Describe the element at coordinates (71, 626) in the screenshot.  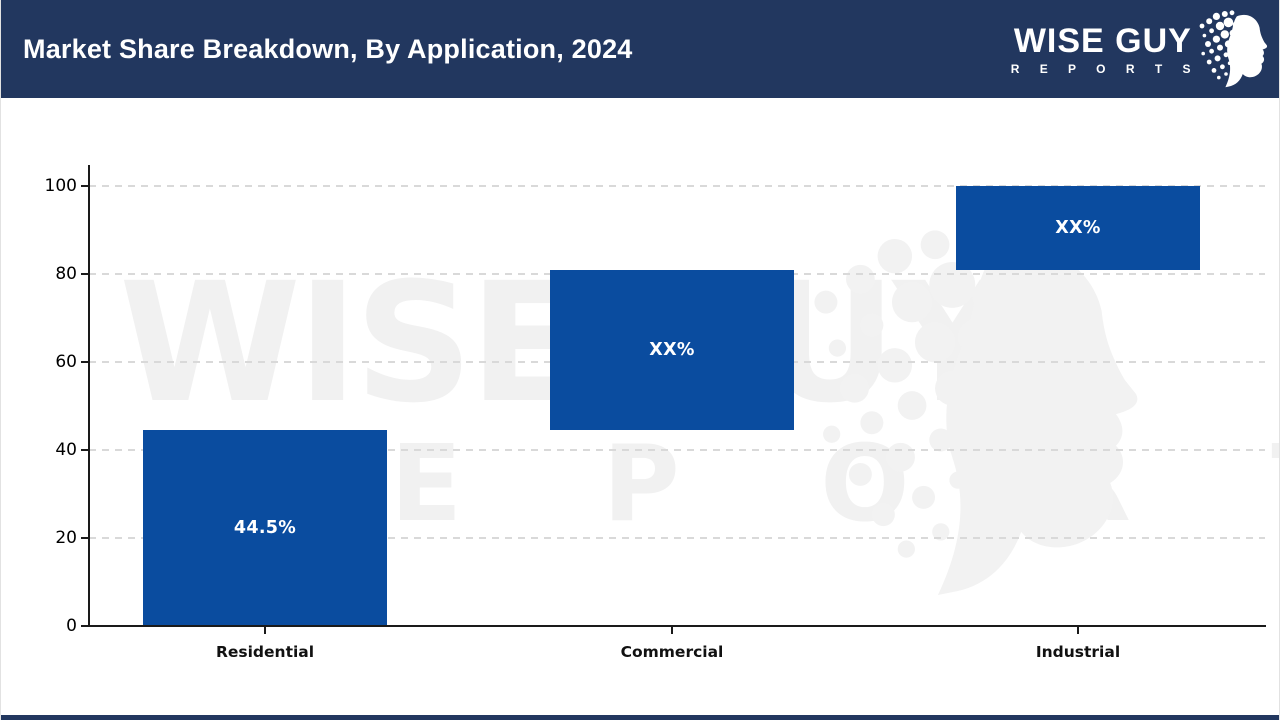
I see `y-tick-label: 0` at that location.